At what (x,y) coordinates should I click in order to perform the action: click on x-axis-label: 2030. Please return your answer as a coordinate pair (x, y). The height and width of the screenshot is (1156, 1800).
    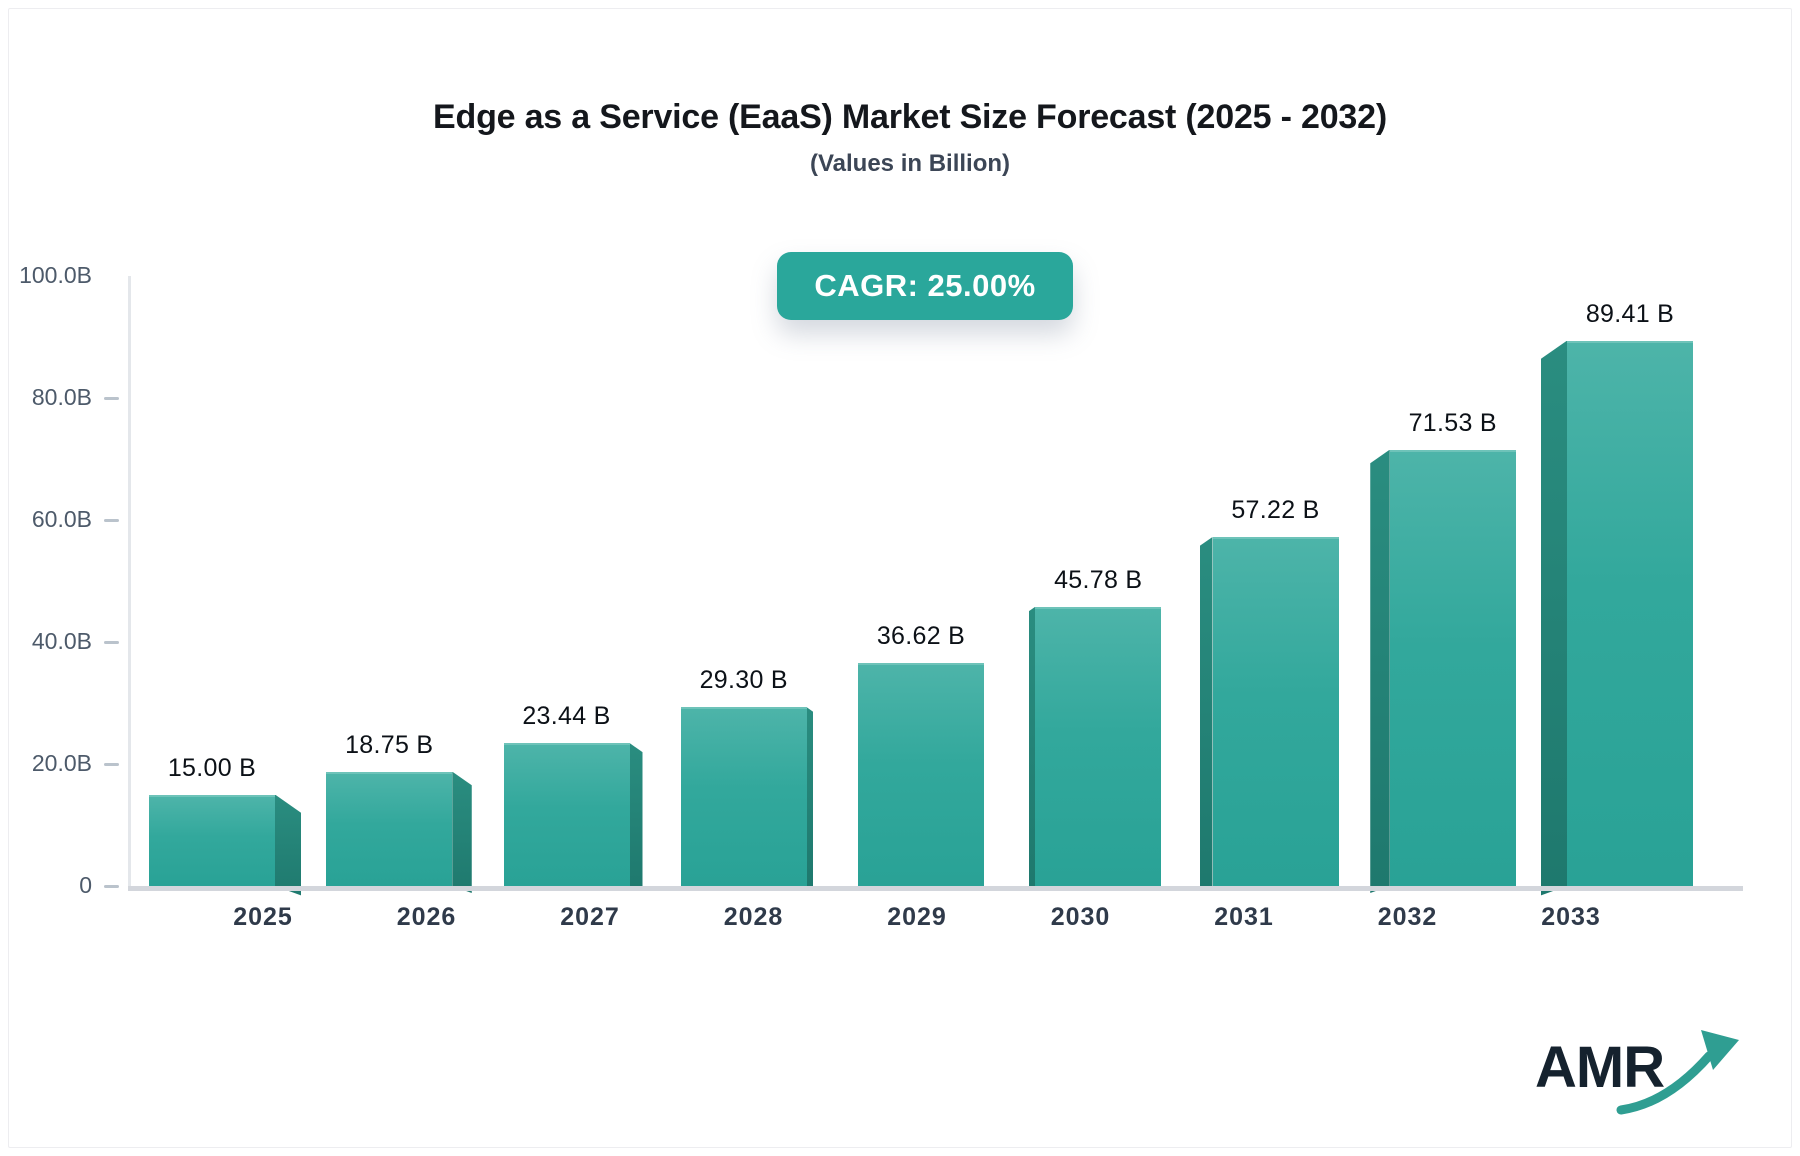
    Looking at the image, I should click on (1080, 917).